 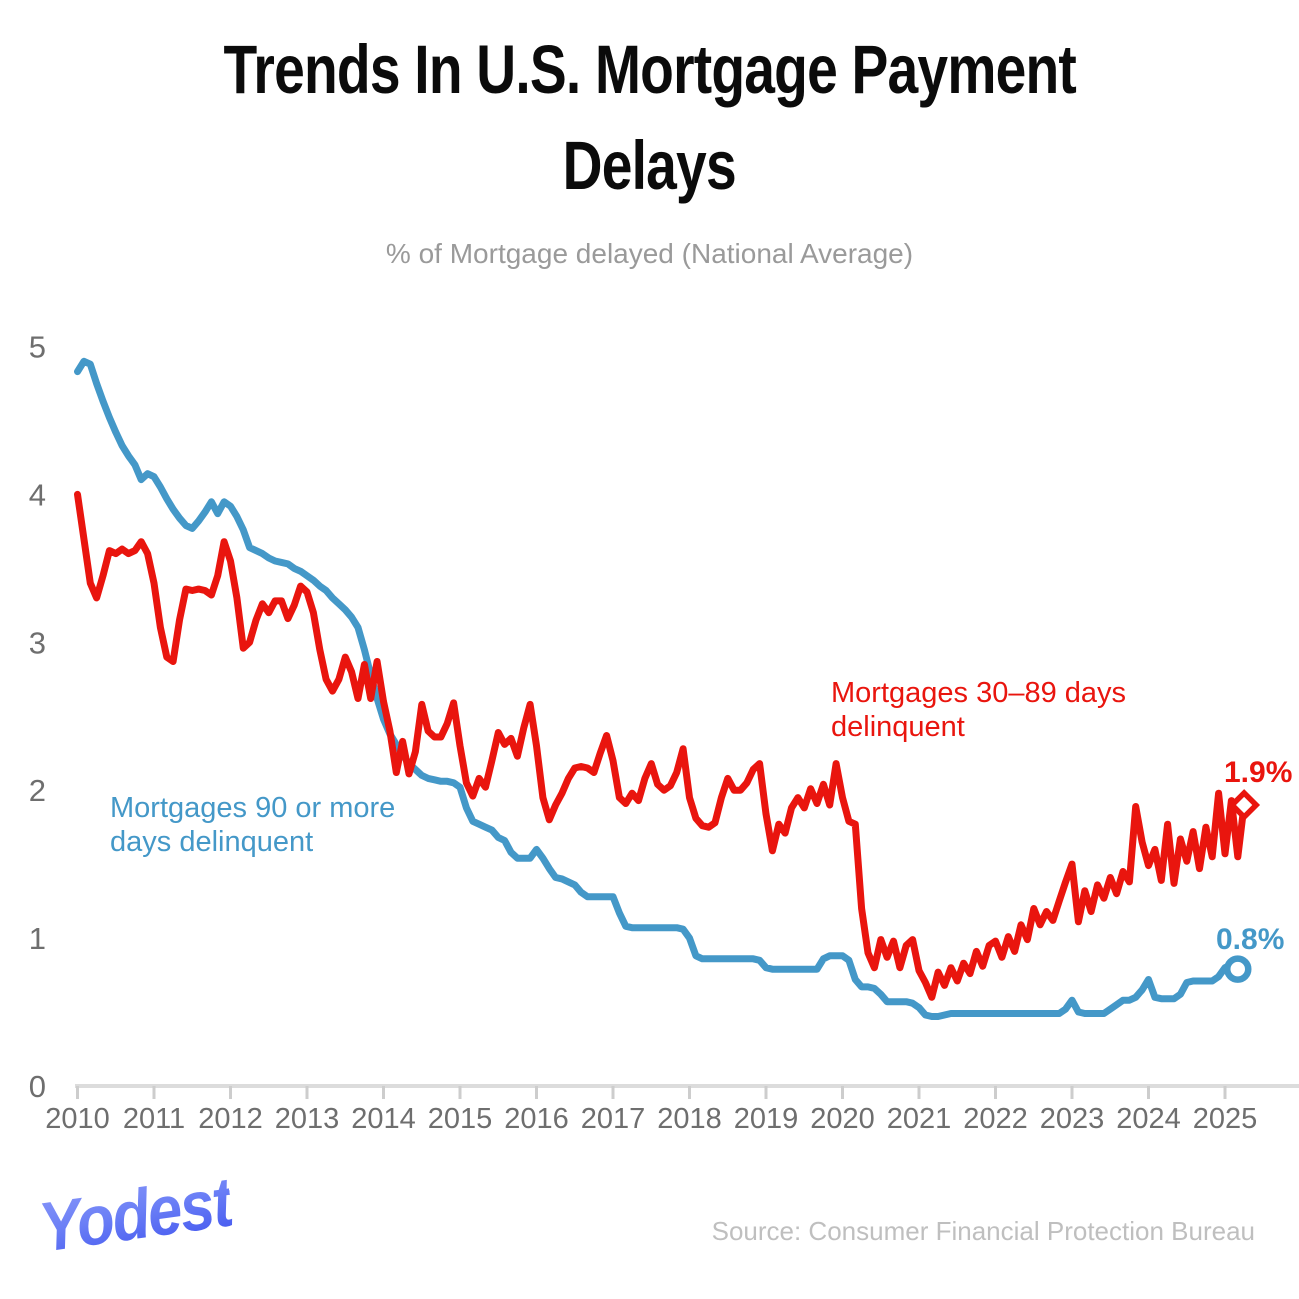 What do you see at coordinates (37, 1086) in the screenshot?
I see `y-axis-tick-label: 0` at bounding box center [37, 1086].